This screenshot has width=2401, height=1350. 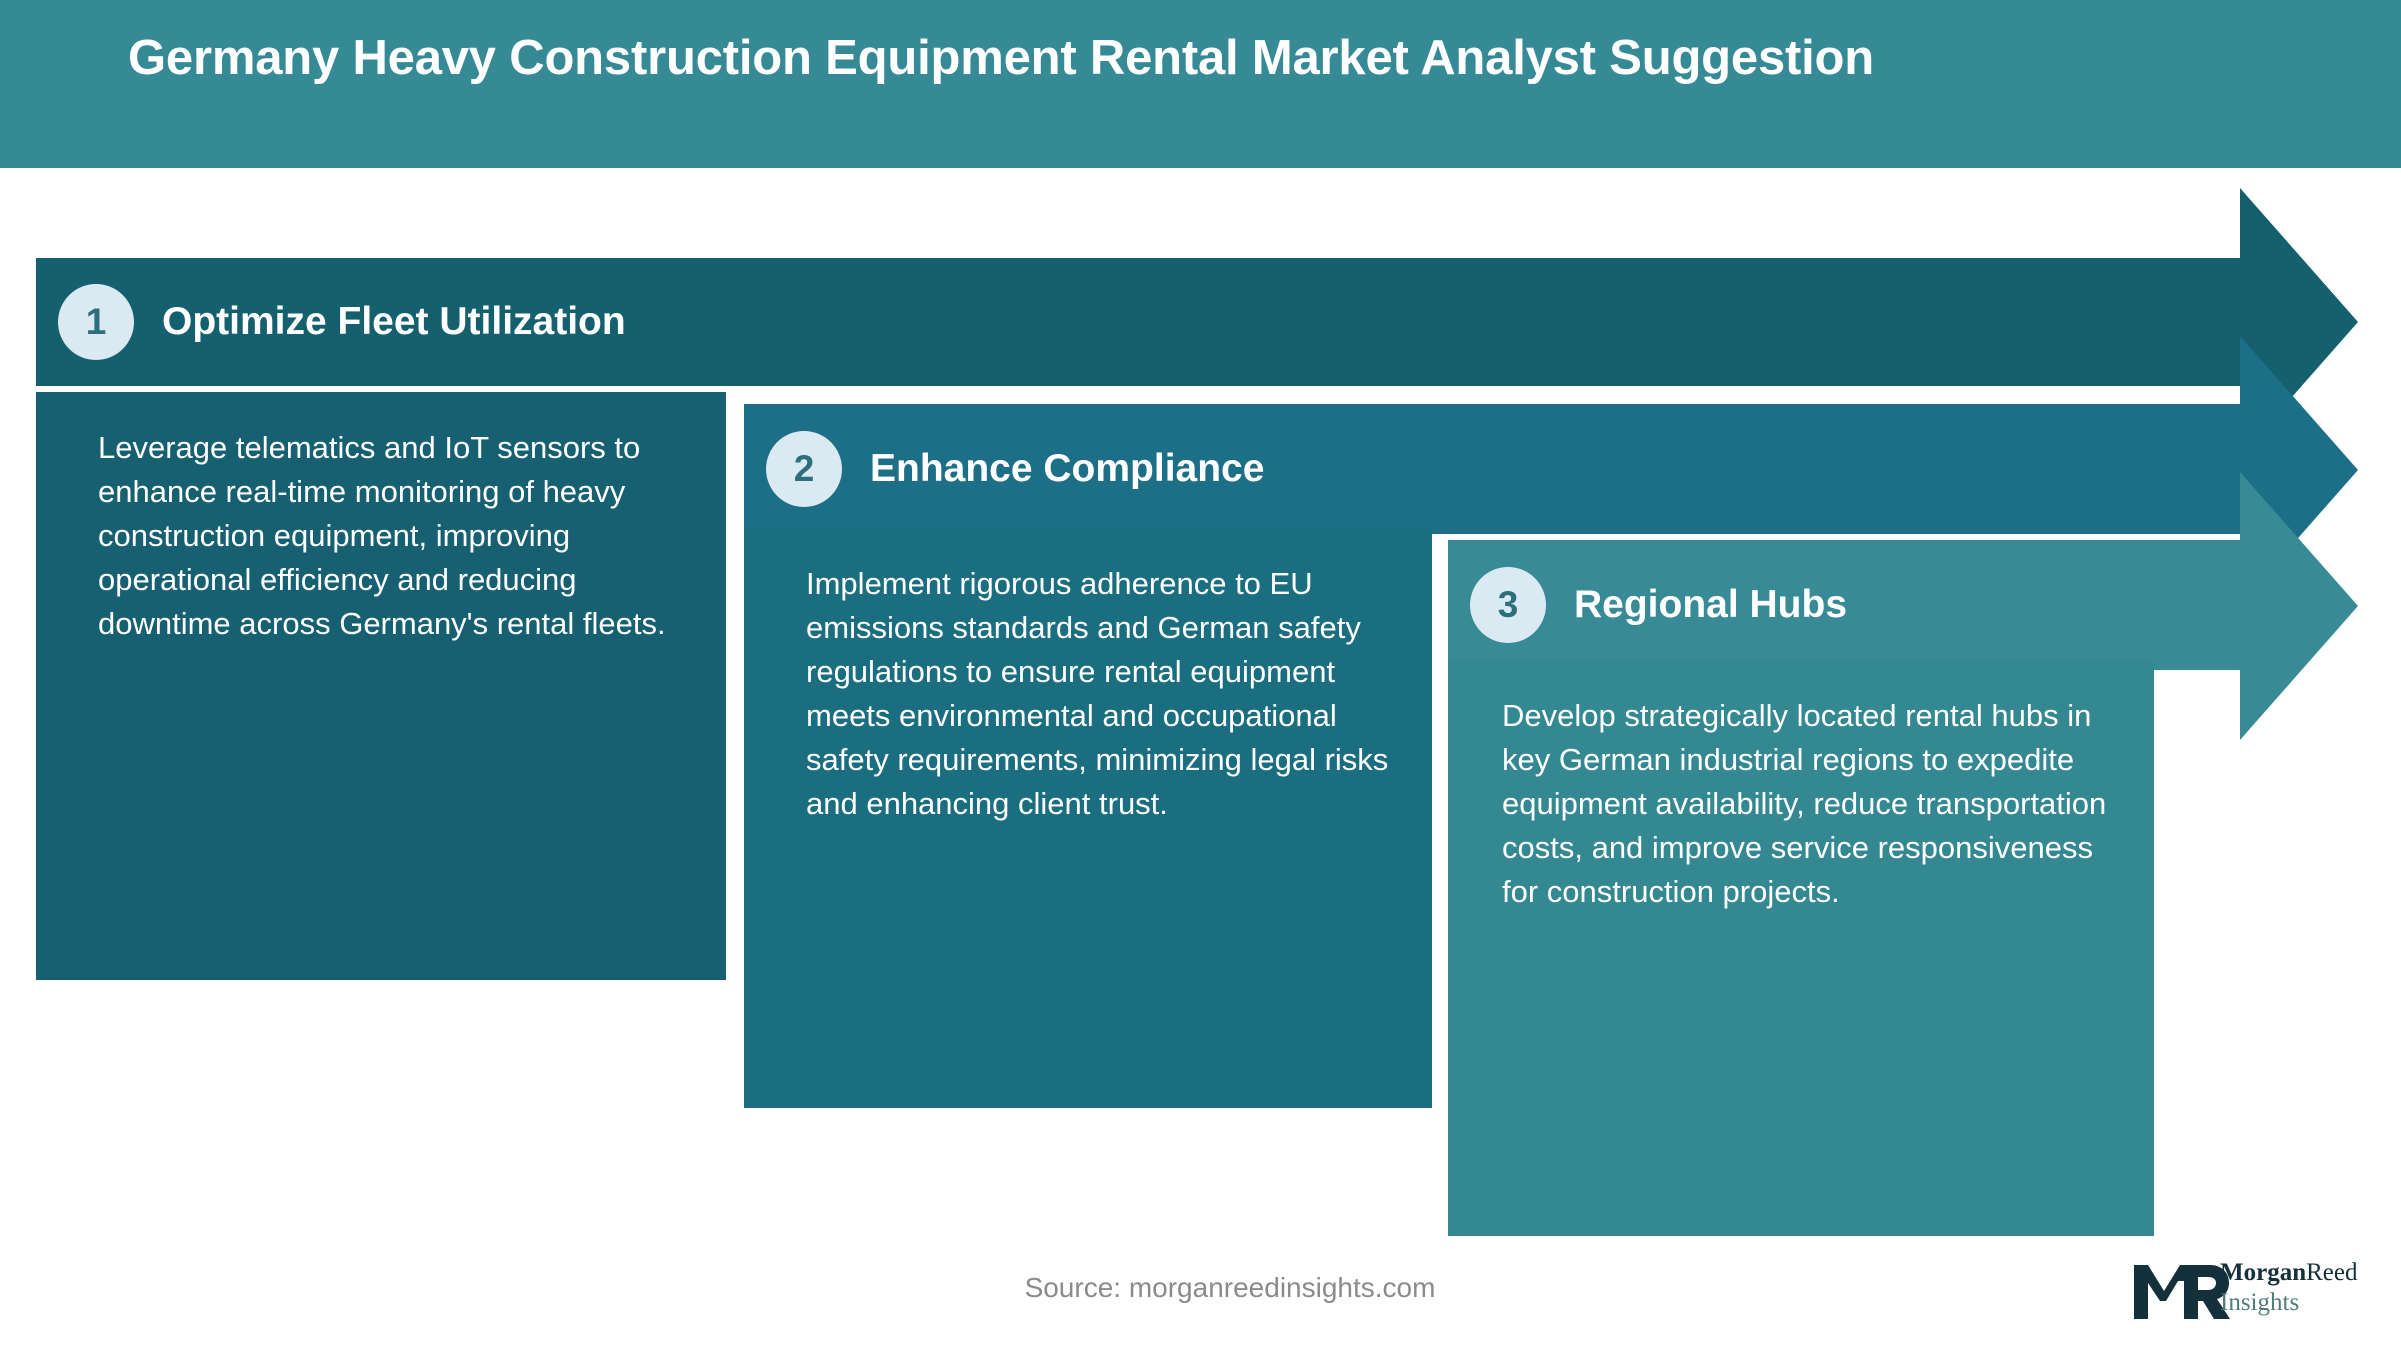 What do you see at coordinates (1138, 322) in the screenshot?
I see `step-band-1: 1 Optimize Fleet Utilization` at bounding box center [1138, 322].